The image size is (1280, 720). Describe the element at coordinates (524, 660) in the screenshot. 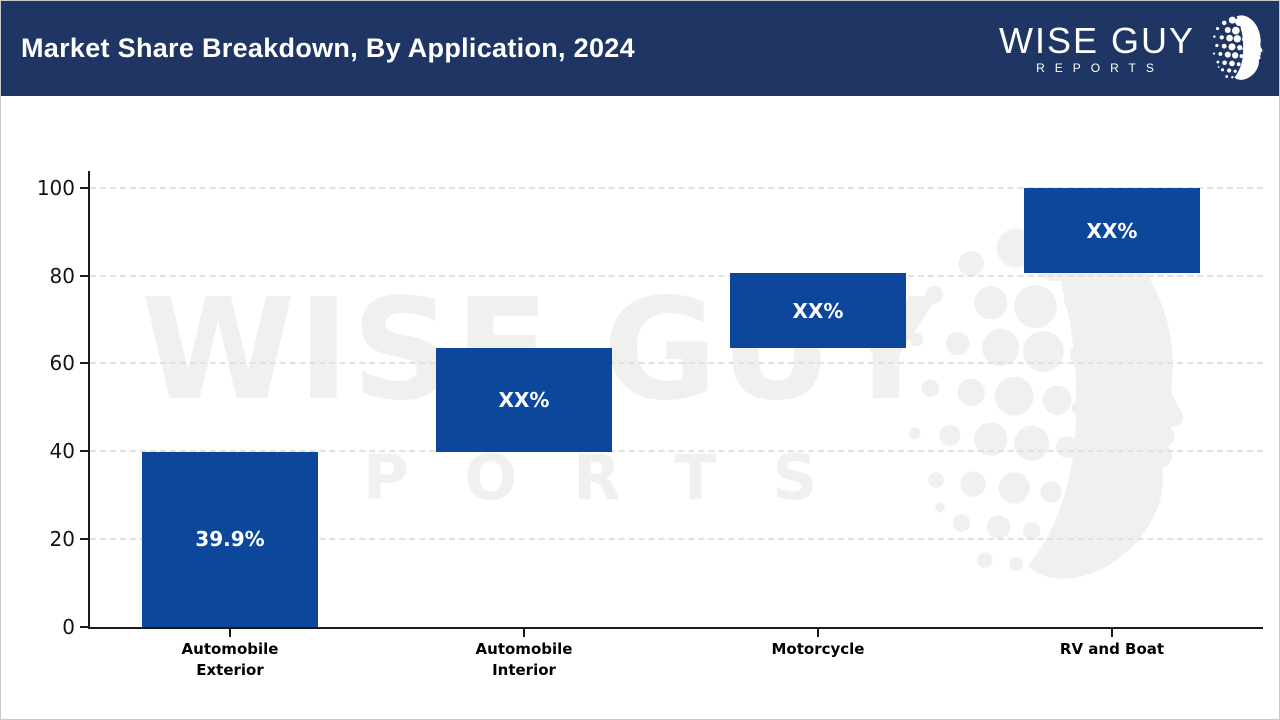

I see `category-label: Automobile Interior` at that location.